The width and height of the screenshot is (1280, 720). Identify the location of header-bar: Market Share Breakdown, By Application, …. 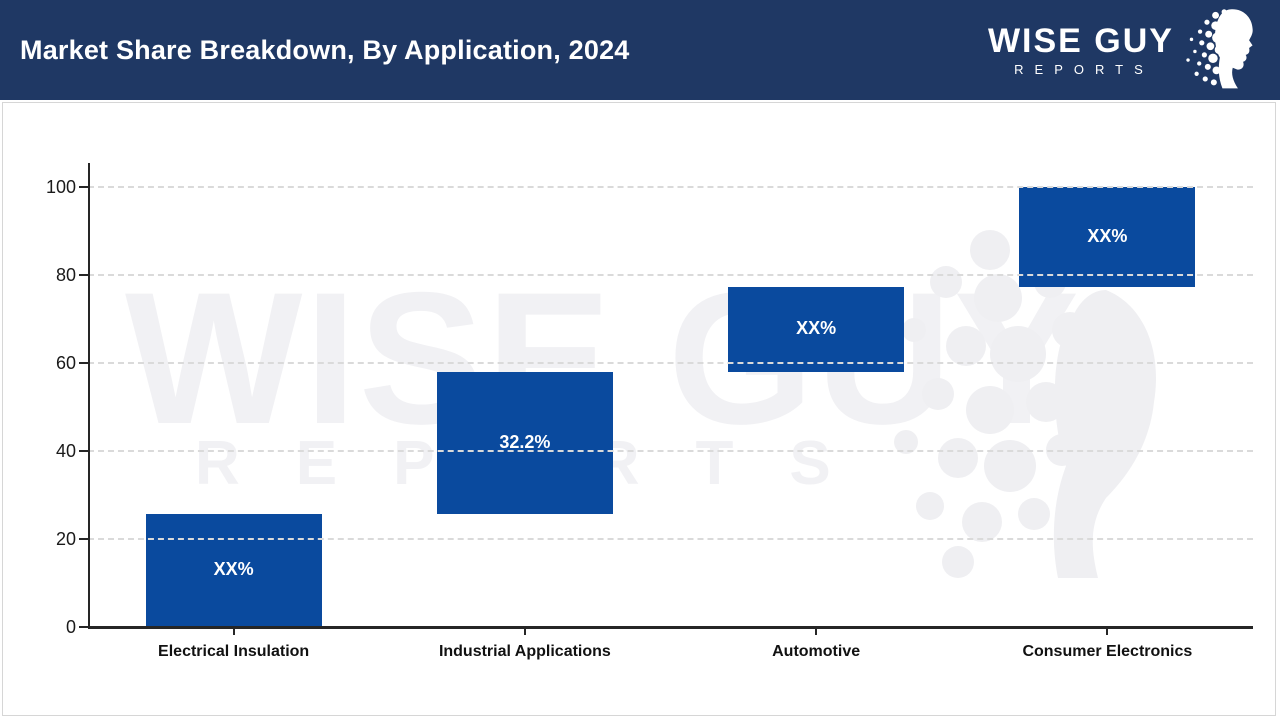
(640, 50).